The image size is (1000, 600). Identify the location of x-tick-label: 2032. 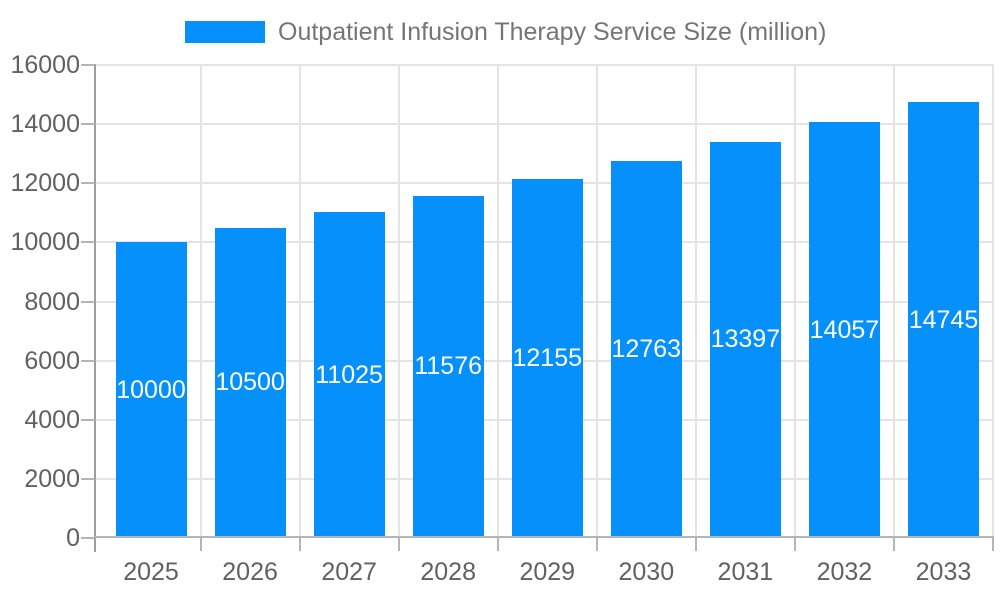
(844, 572).